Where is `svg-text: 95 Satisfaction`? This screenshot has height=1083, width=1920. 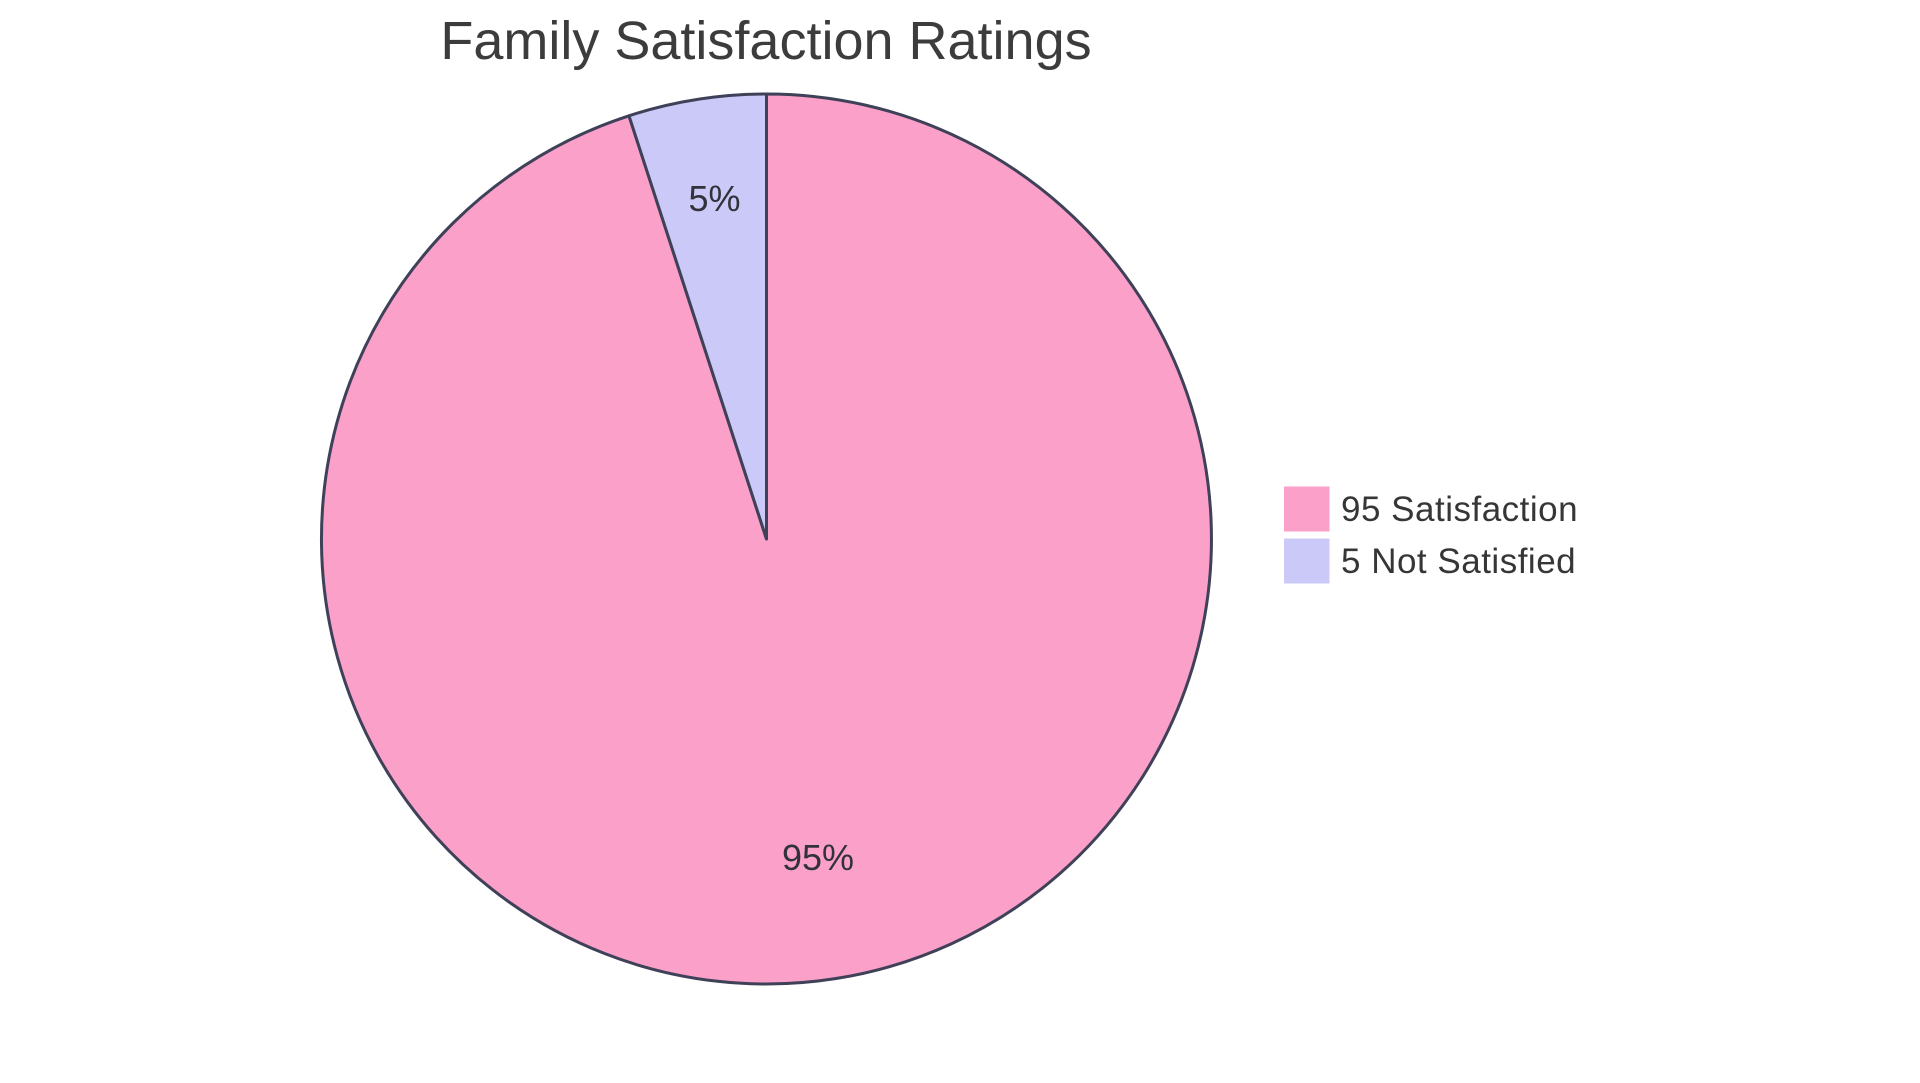 svg-text: 95 Satisfaction is located at coordinates (1459, 509).